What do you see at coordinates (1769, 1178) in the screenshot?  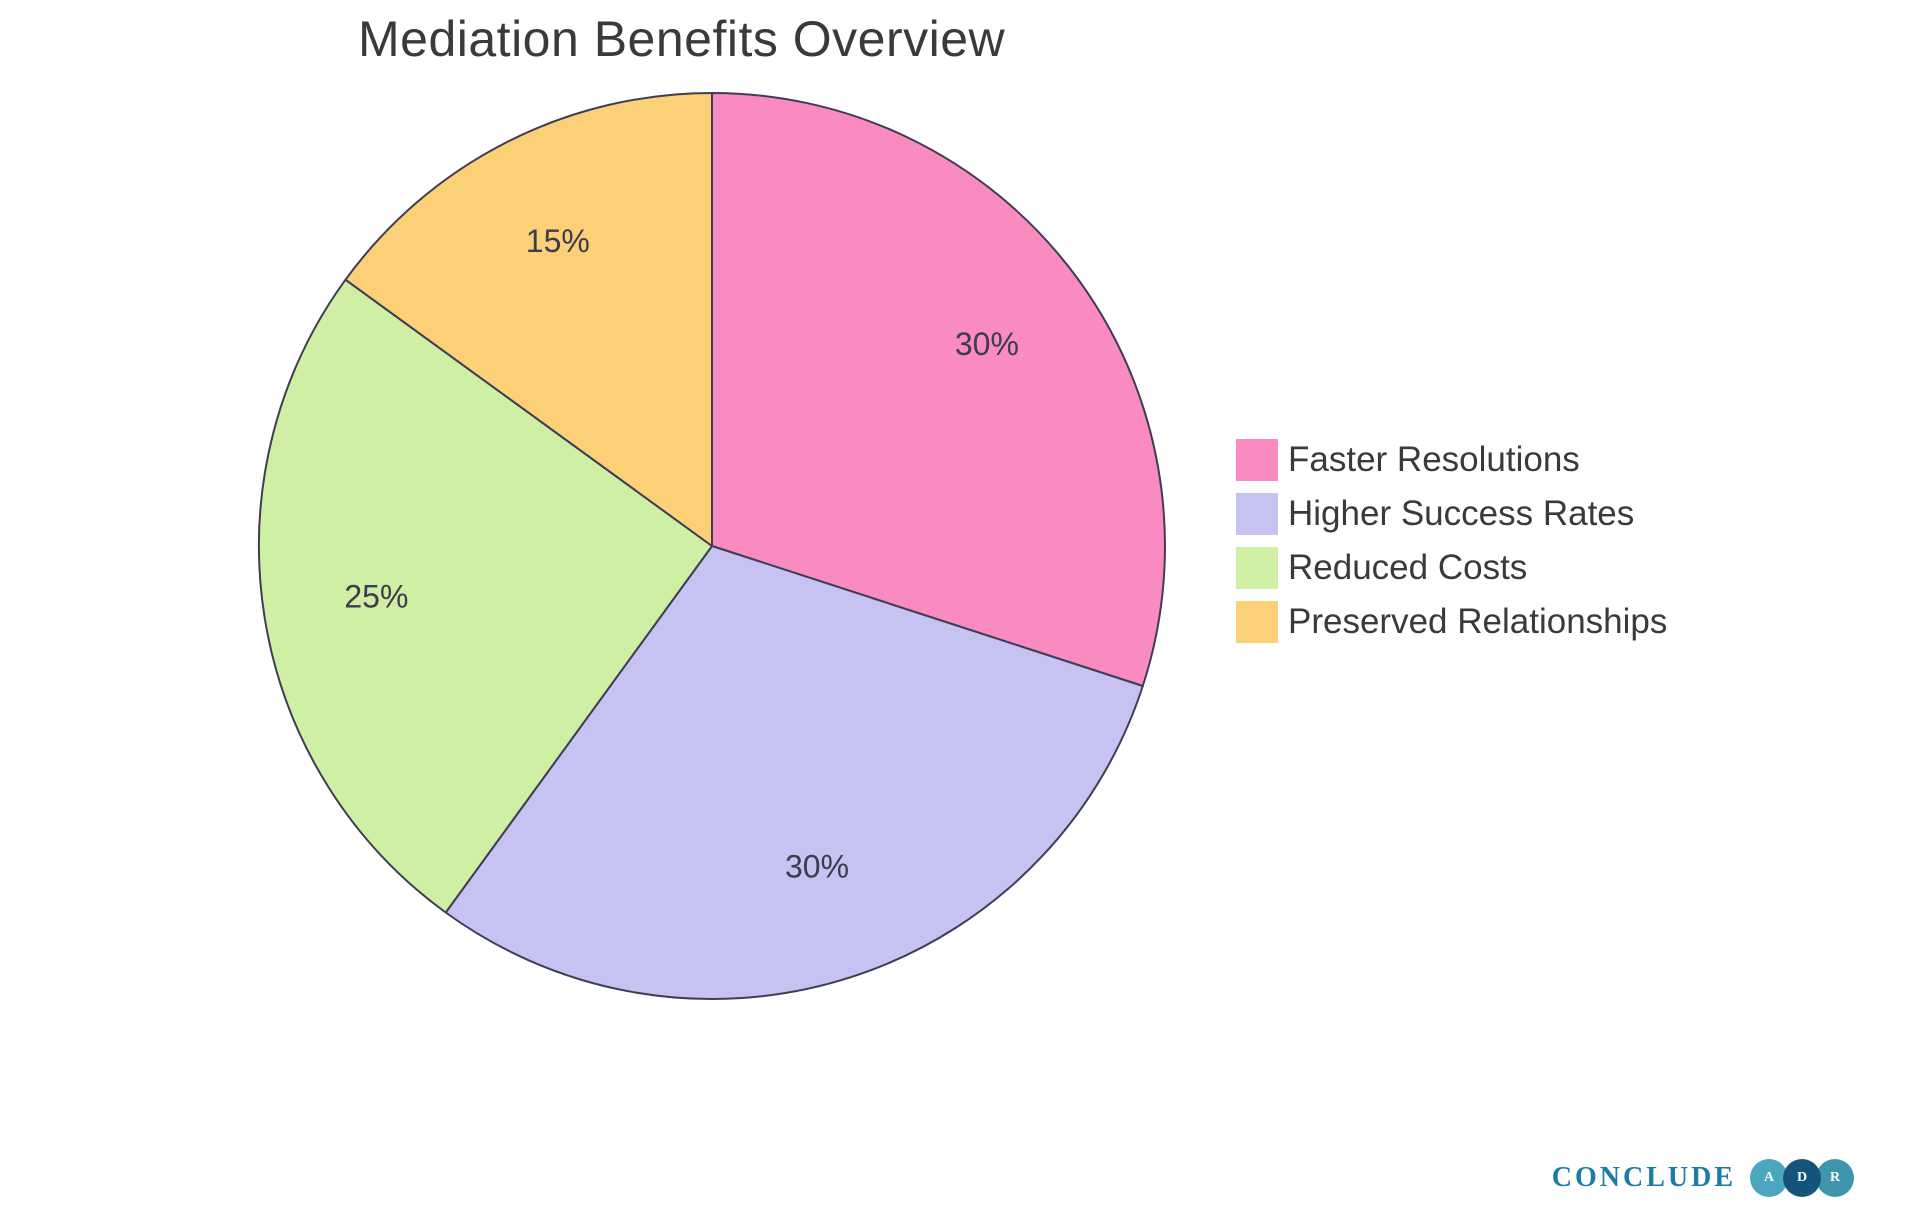 I see `adr-badge-a: A` at bounding box center [1769, 1178].